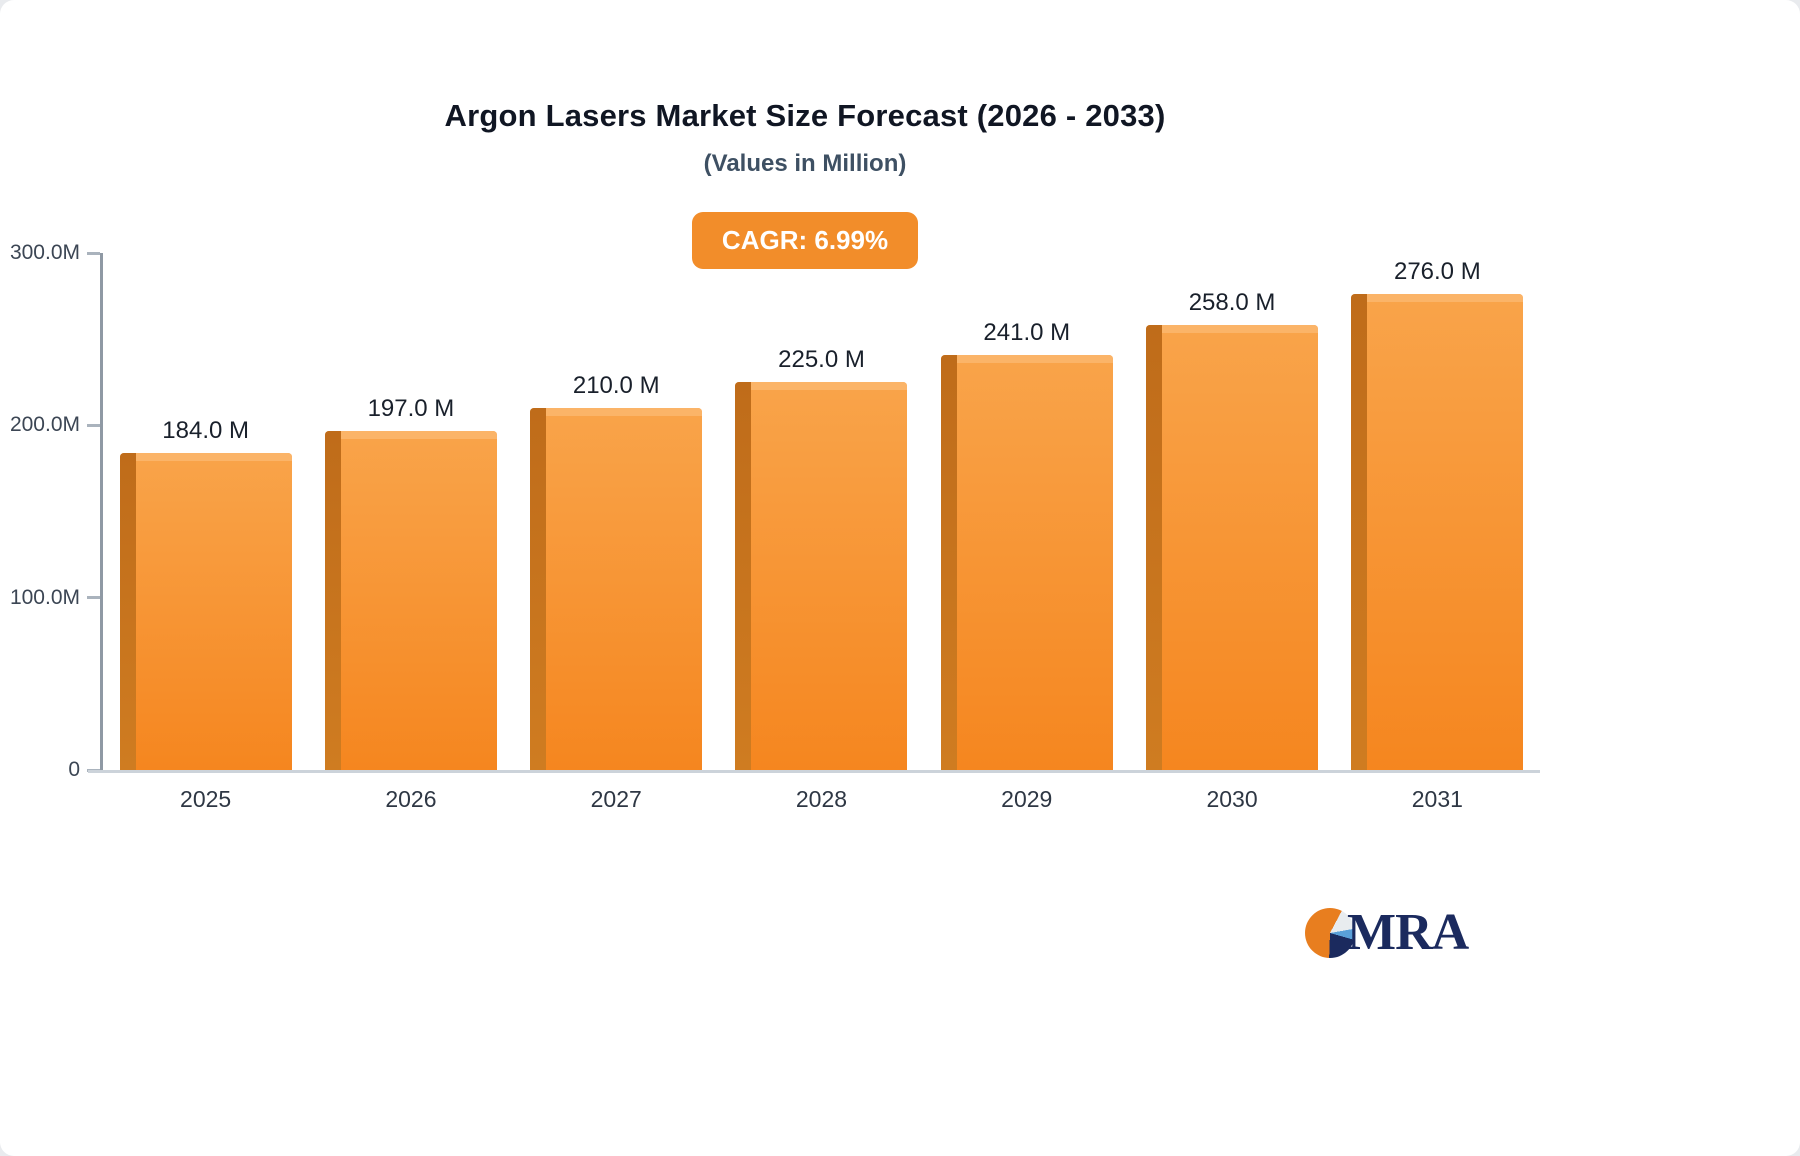 This screenshot has width=1800, height=1156. Describe the element at coordinates (1437, 532) in the screenshot. I see `bar-2031` at that location.